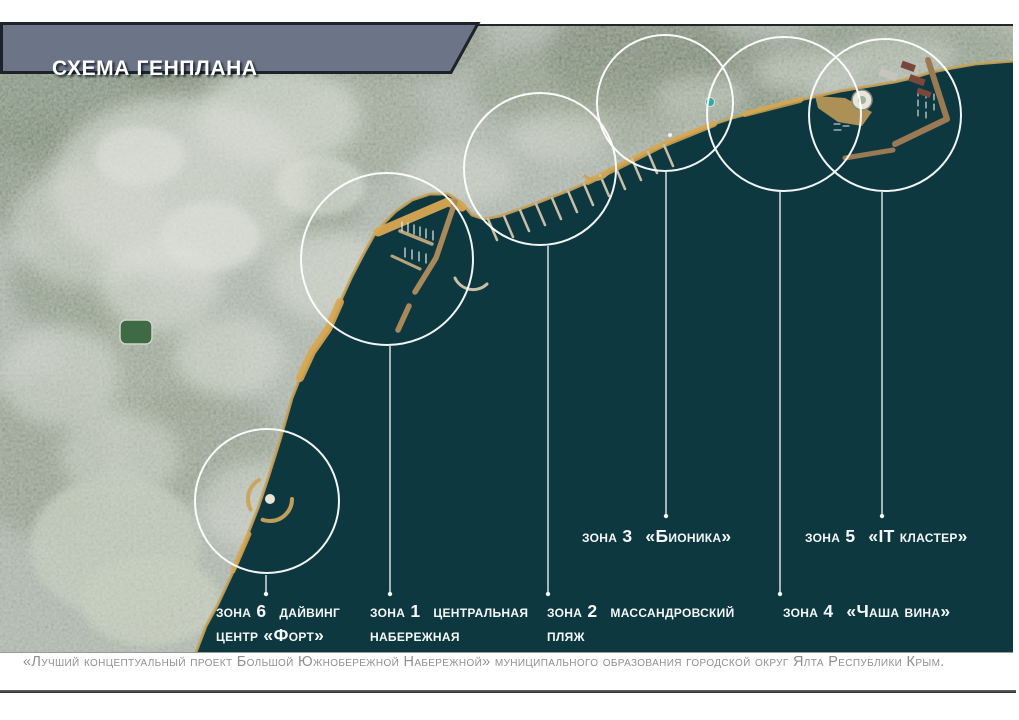 The width and height of the screenshot is (1019, 720). What do you see at coordinates (310, 611) in the screenshot?
I see `zone-6-name: дайвинг` at bounding box center [310, 611].